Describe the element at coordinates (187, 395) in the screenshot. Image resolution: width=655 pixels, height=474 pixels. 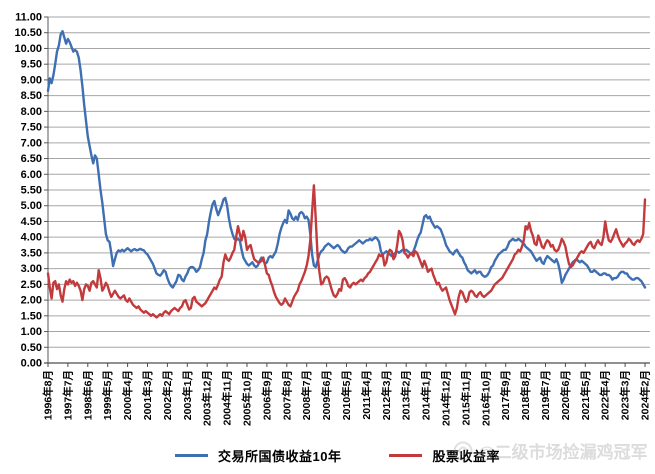
I see `x-axis-label: 2003年1月` at that location.